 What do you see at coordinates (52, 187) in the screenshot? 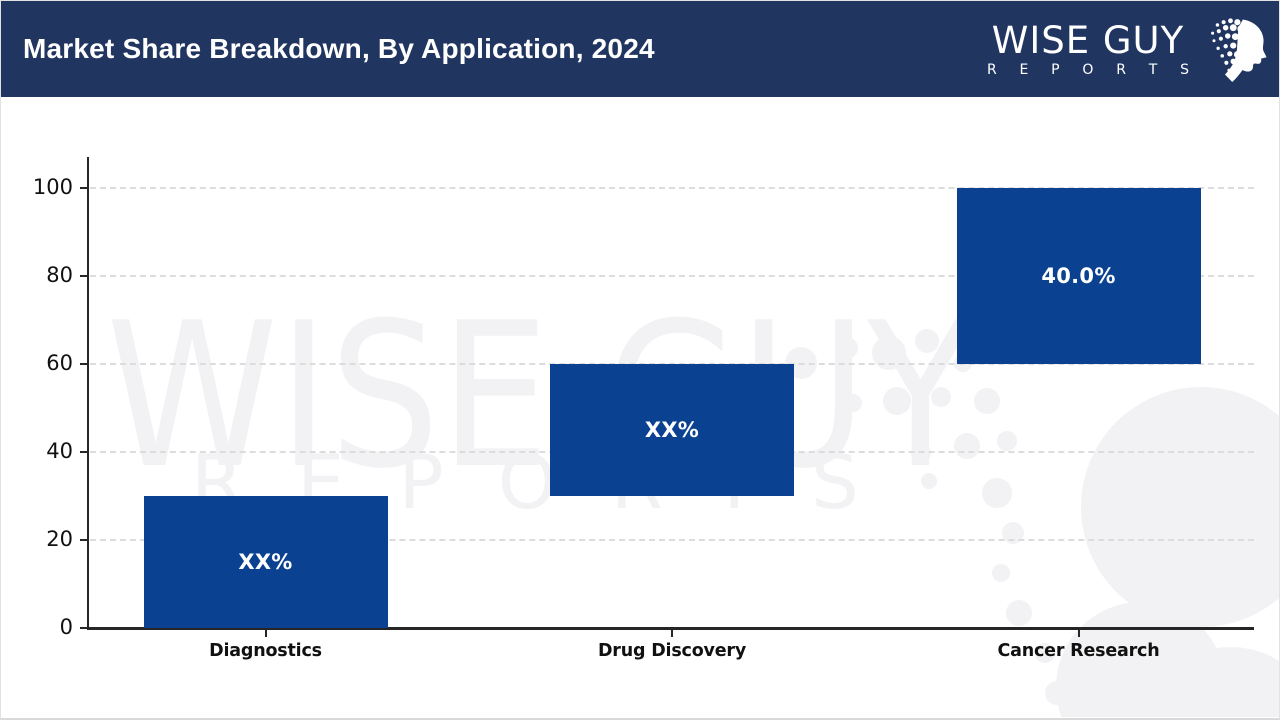
I see `y-tick-label: 100` at bounding box center [52, 187].